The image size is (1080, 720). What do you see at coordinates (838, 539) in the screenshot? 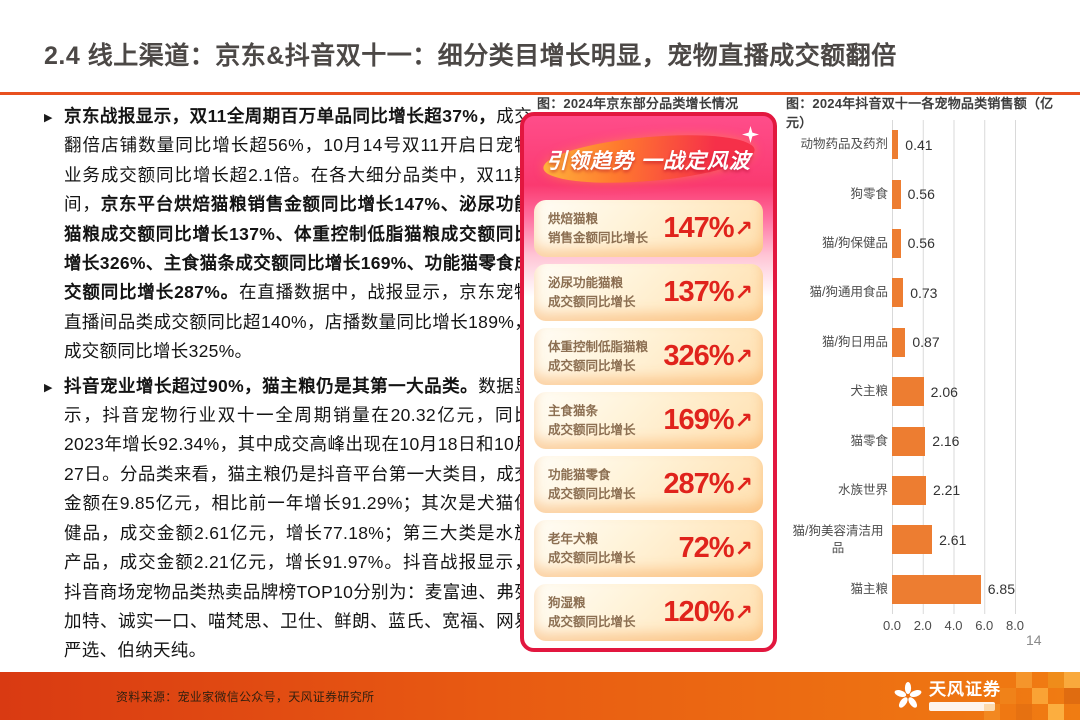
I see `bar-category-label: 猫/狗美容清洁用品` at bounding box center [838, 539].